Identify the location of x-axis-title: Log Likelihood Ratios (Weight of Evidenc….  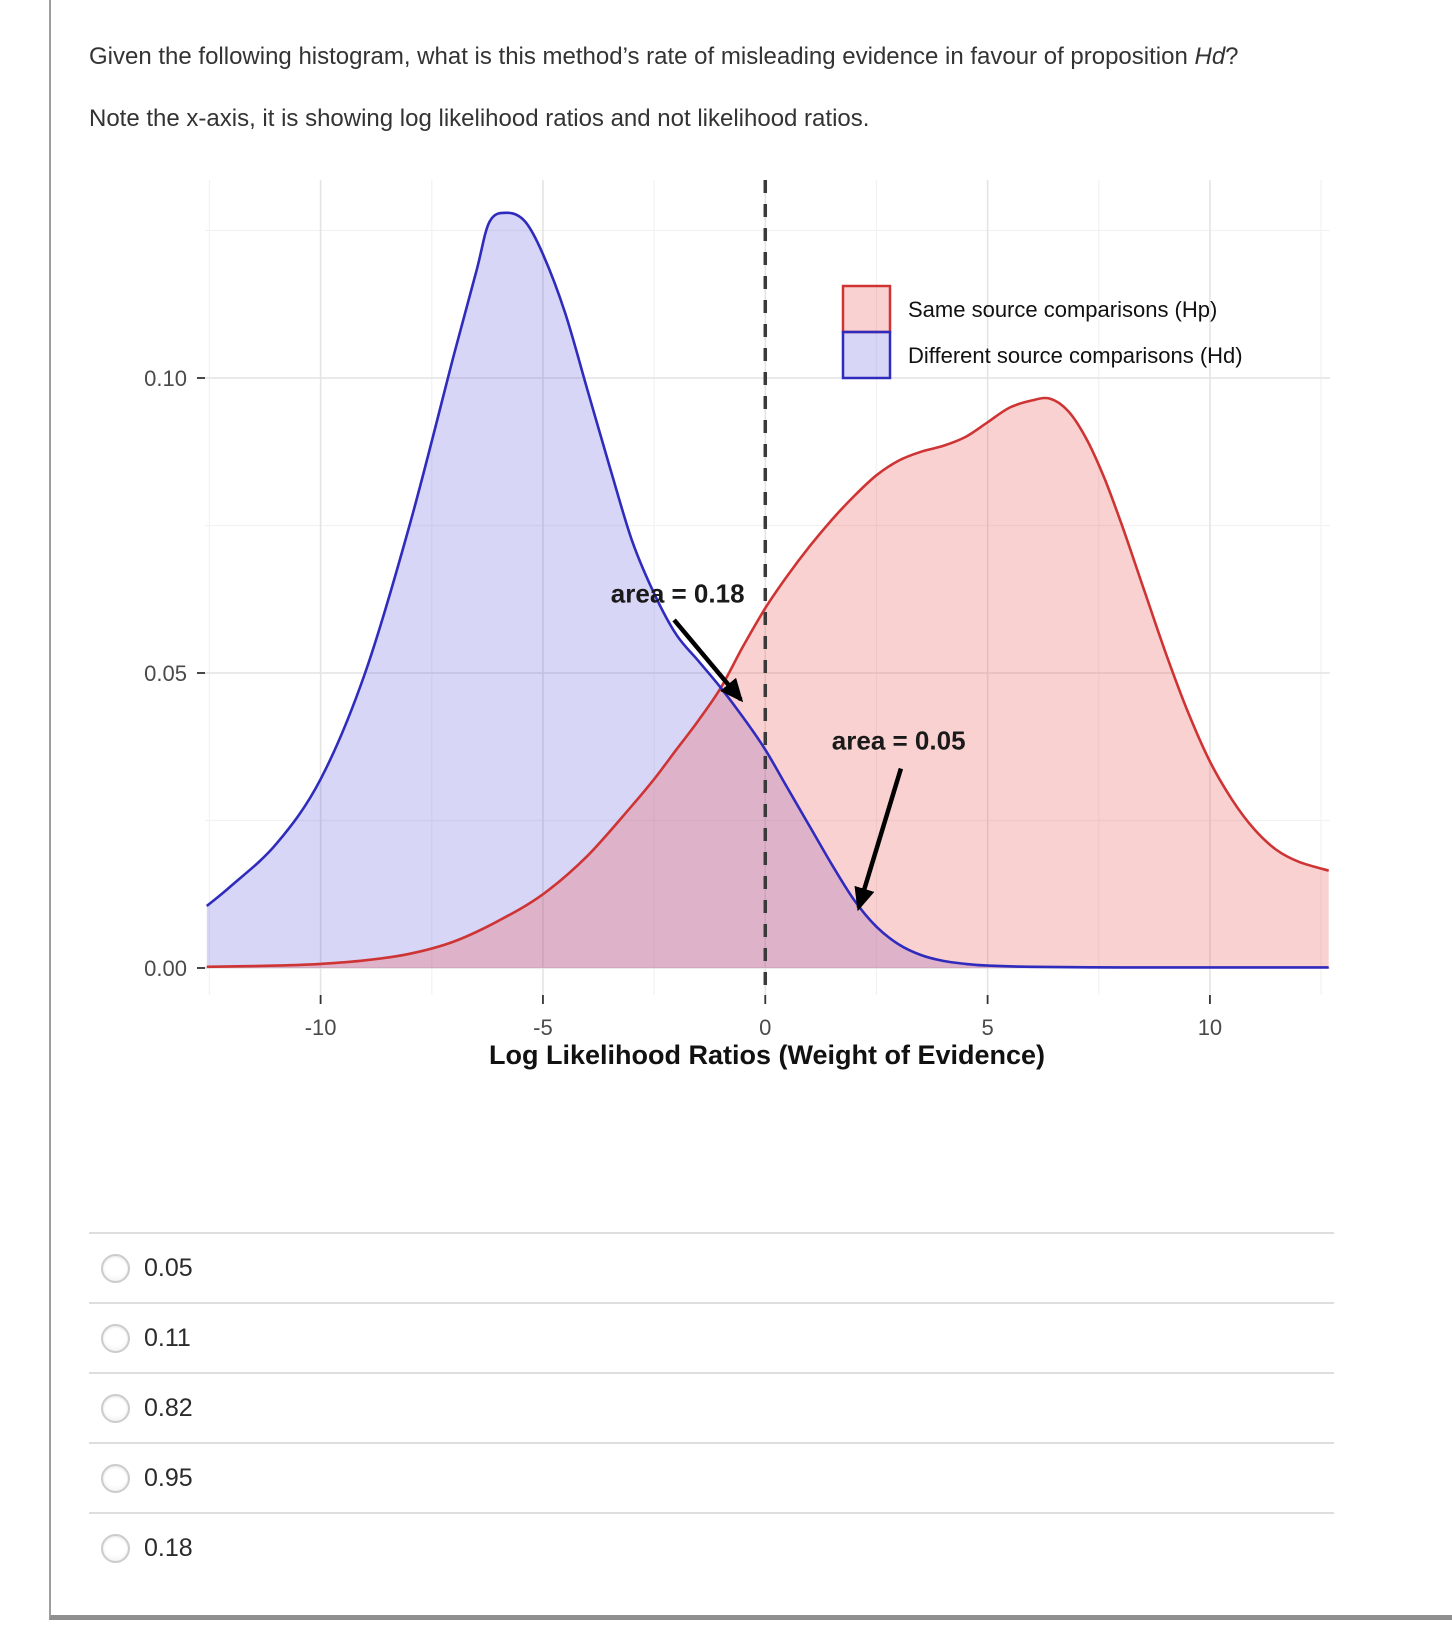
(767, 1055).